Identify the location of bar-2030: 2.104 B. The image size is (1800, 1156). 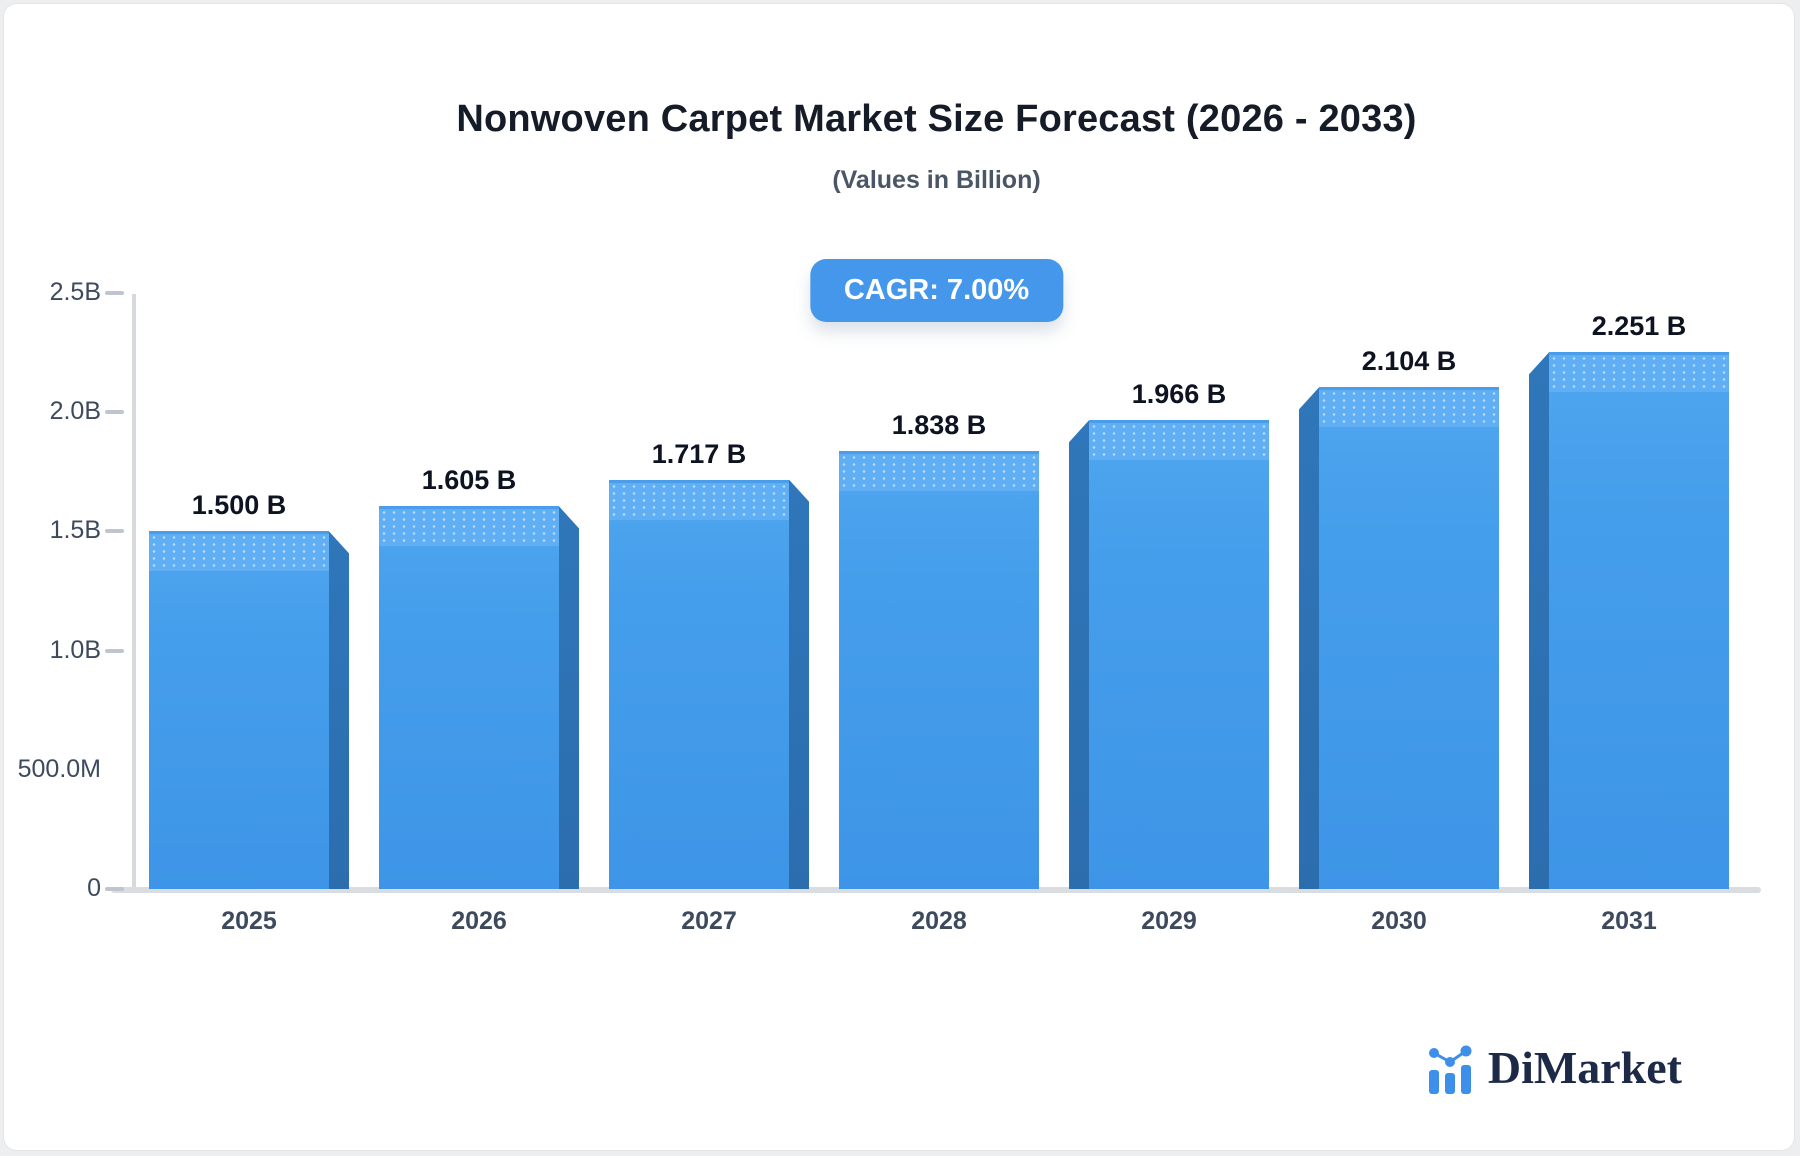
(1399, 617).